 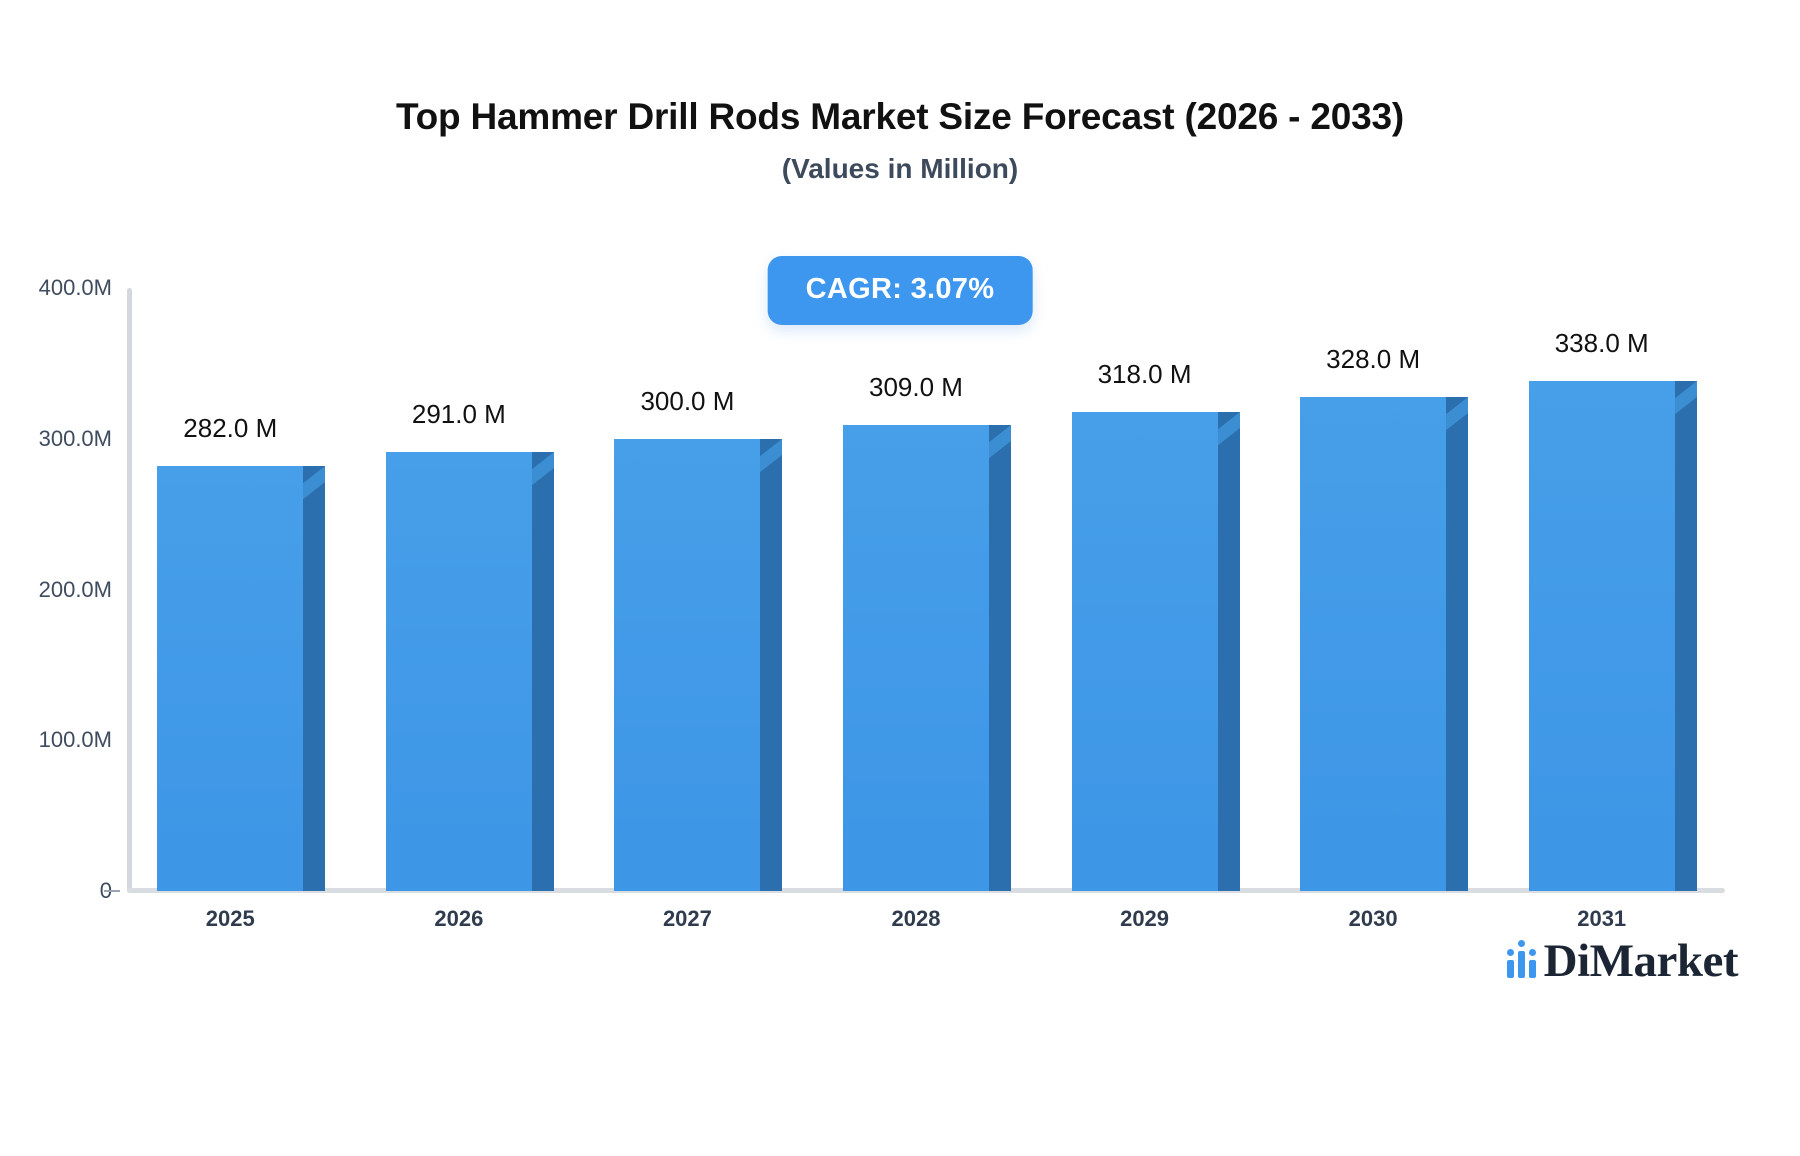 I want to click on bar-column: 291.0 M, so click(x=469, y=589).